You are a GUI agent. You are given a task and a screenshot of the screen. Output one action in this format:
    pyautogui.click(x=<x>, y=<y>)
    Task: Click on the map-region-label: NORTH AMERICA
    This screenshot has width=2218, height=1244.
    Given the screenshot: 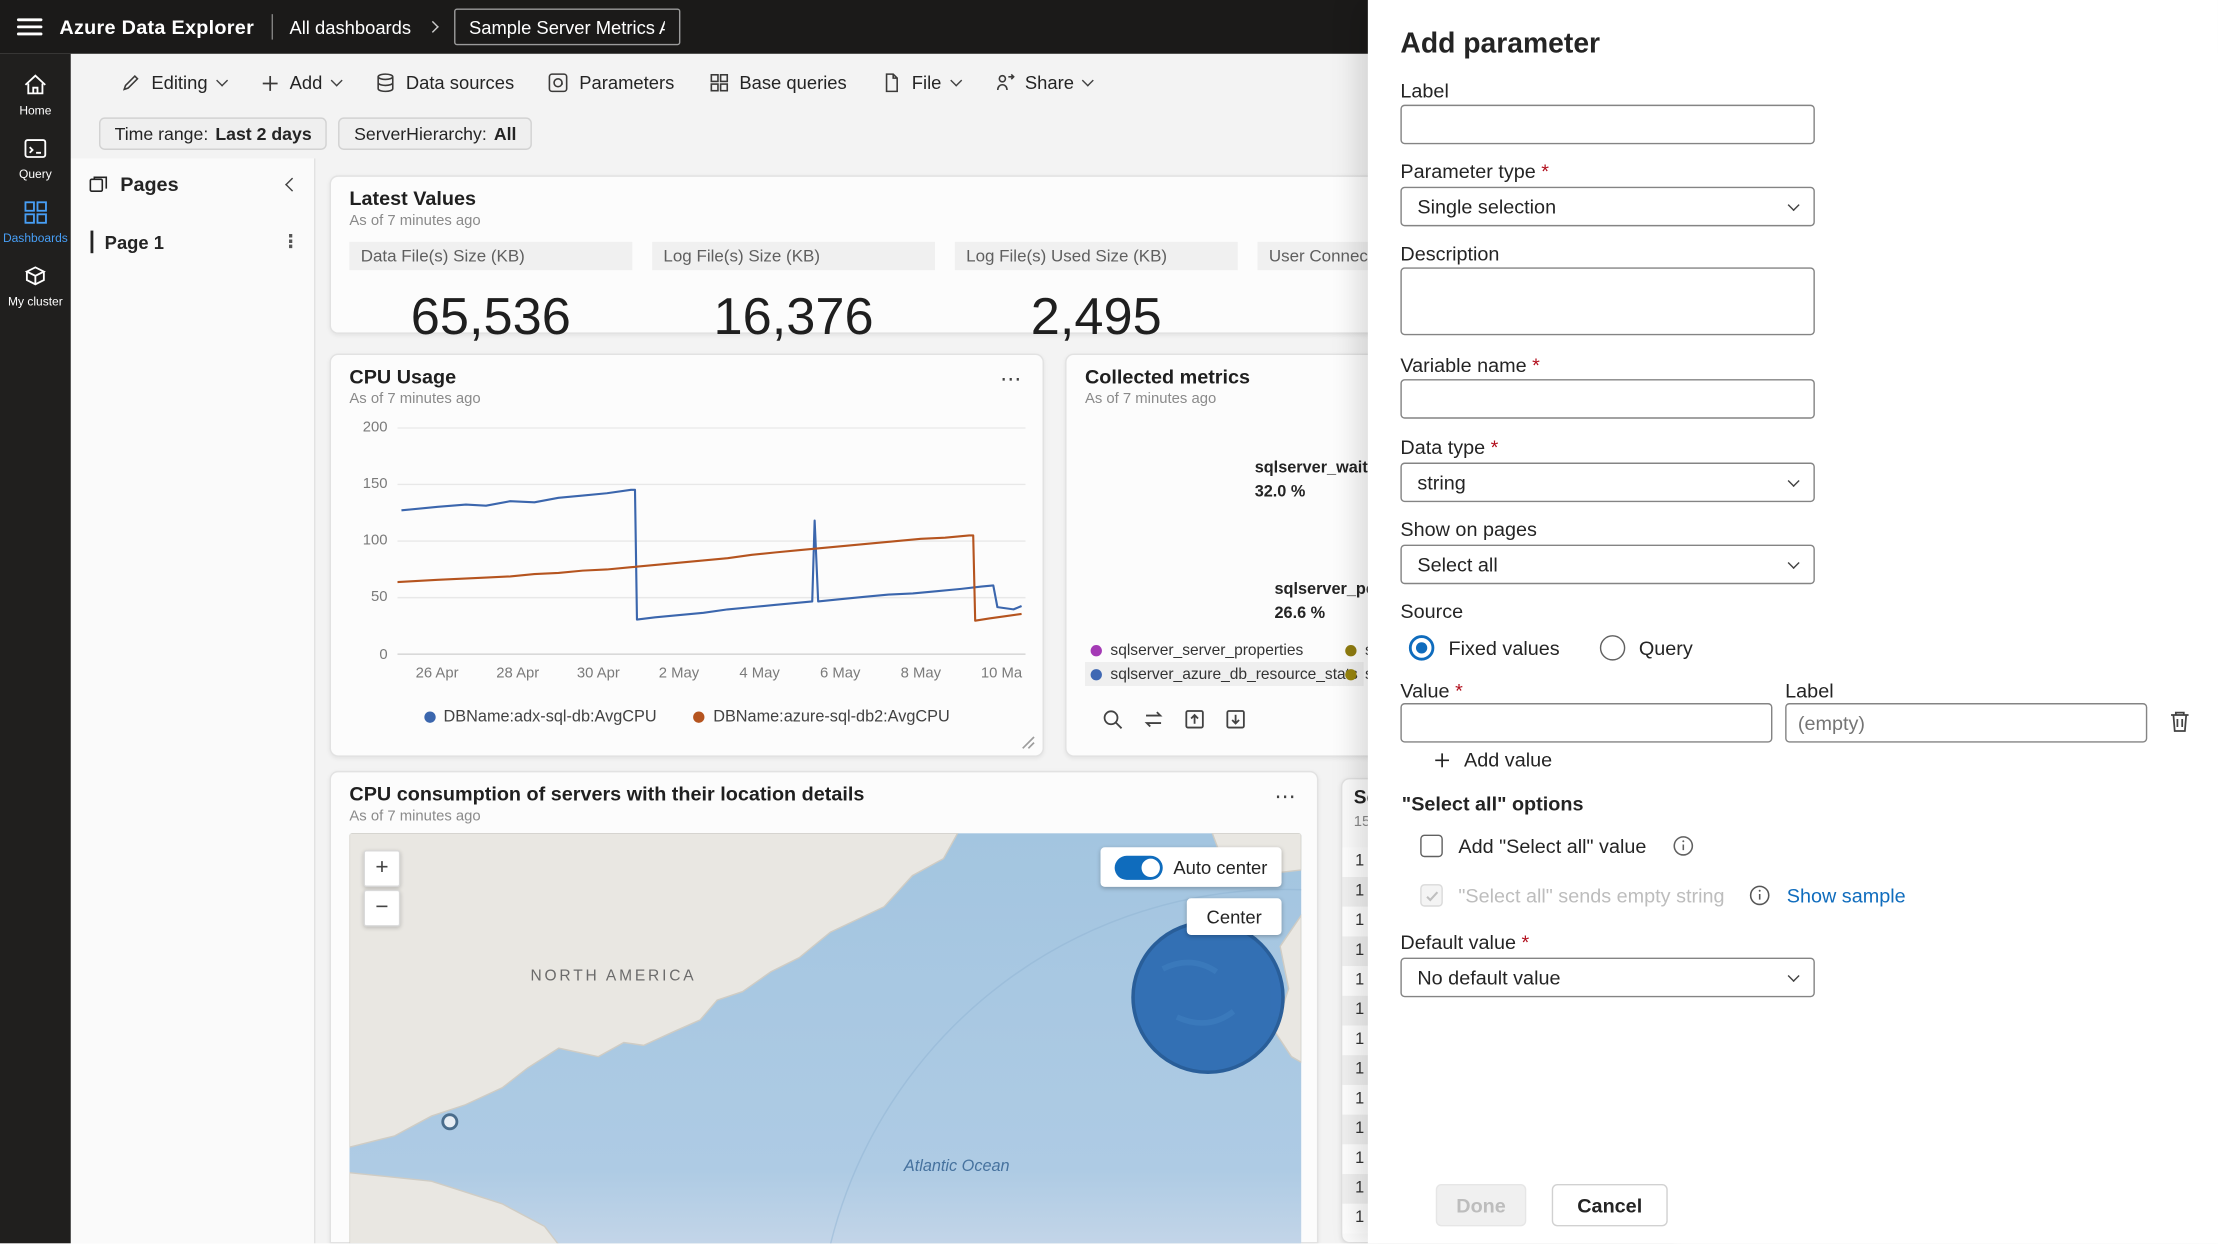 What is the action you would take?
    pyautogui.click(x=613, y=975)
    